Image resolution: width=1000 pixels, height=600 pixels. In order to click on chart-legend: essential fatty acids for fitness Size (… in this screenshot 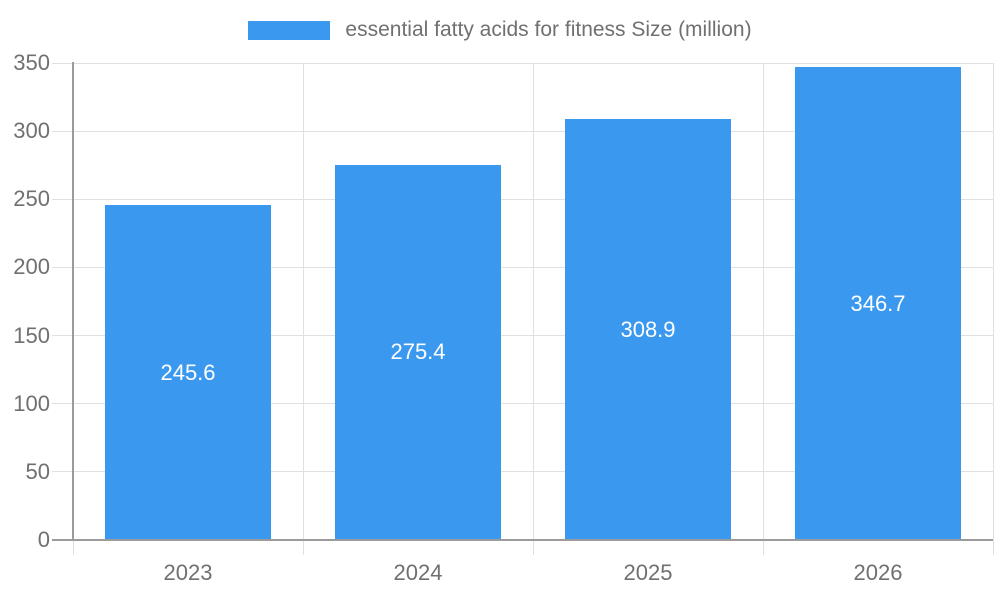, I will do `click(500, 30)`.